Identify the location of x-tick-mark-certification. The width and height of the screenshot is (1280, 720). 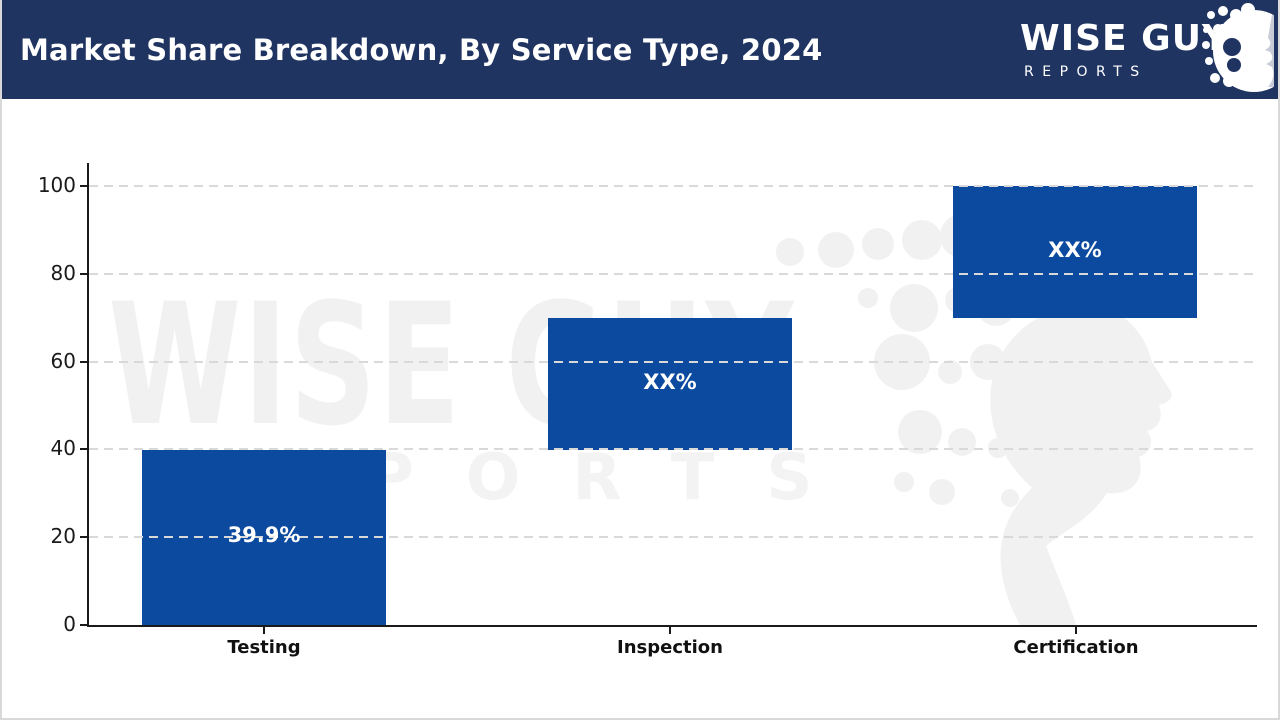
(1076, 630).